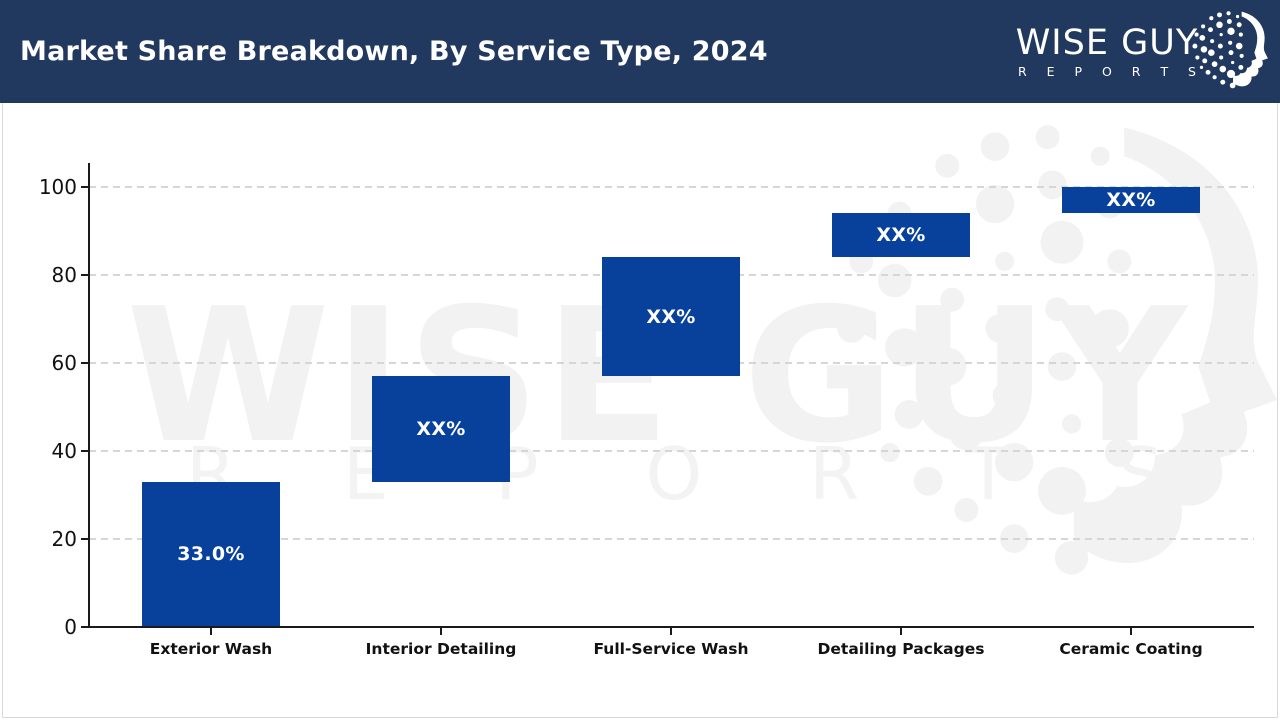  What do you see at coordinates (441, 649) in the screenshot?
I see `category-label: Interior Detailing` at bounding box center [441, 649].